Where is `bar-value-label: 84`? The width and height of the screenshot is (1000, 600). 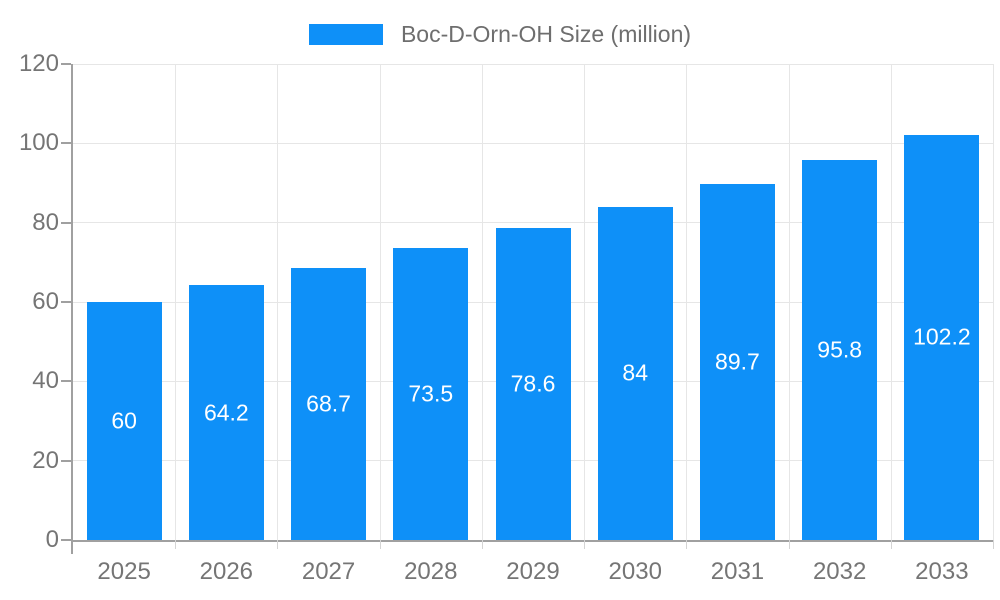
bar-value-label: 84 is located at coordinates (635, 372).